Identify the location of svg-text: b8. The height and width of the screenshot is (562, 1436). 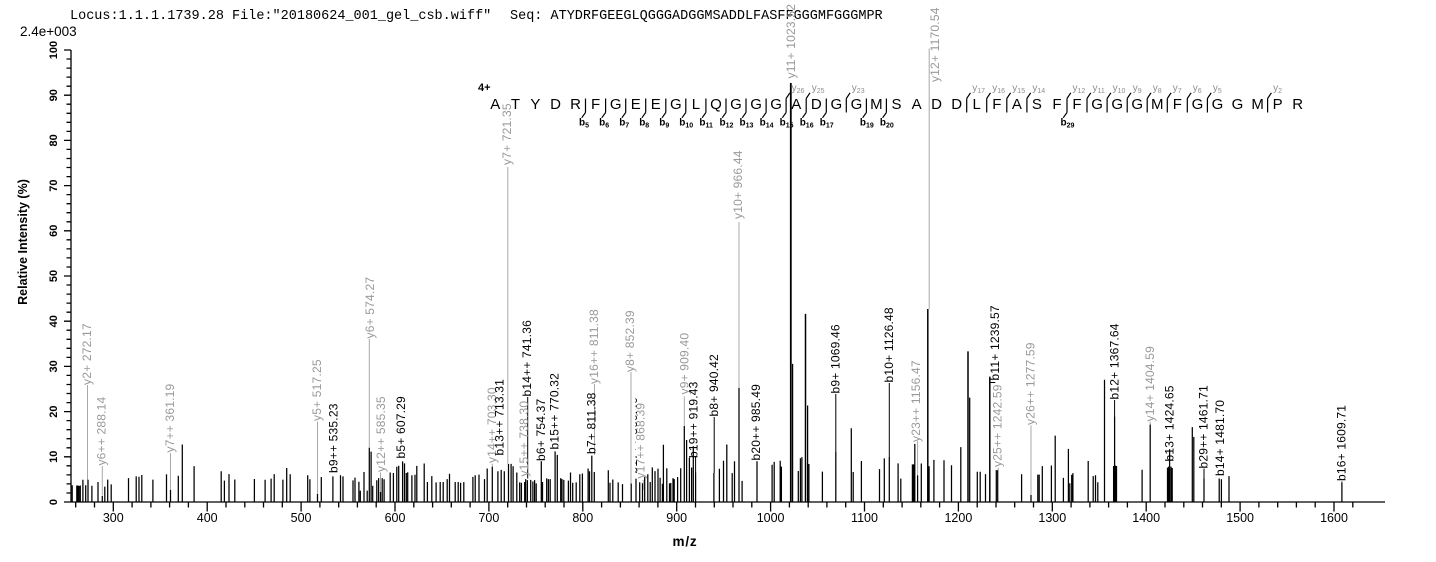
(644, 124).